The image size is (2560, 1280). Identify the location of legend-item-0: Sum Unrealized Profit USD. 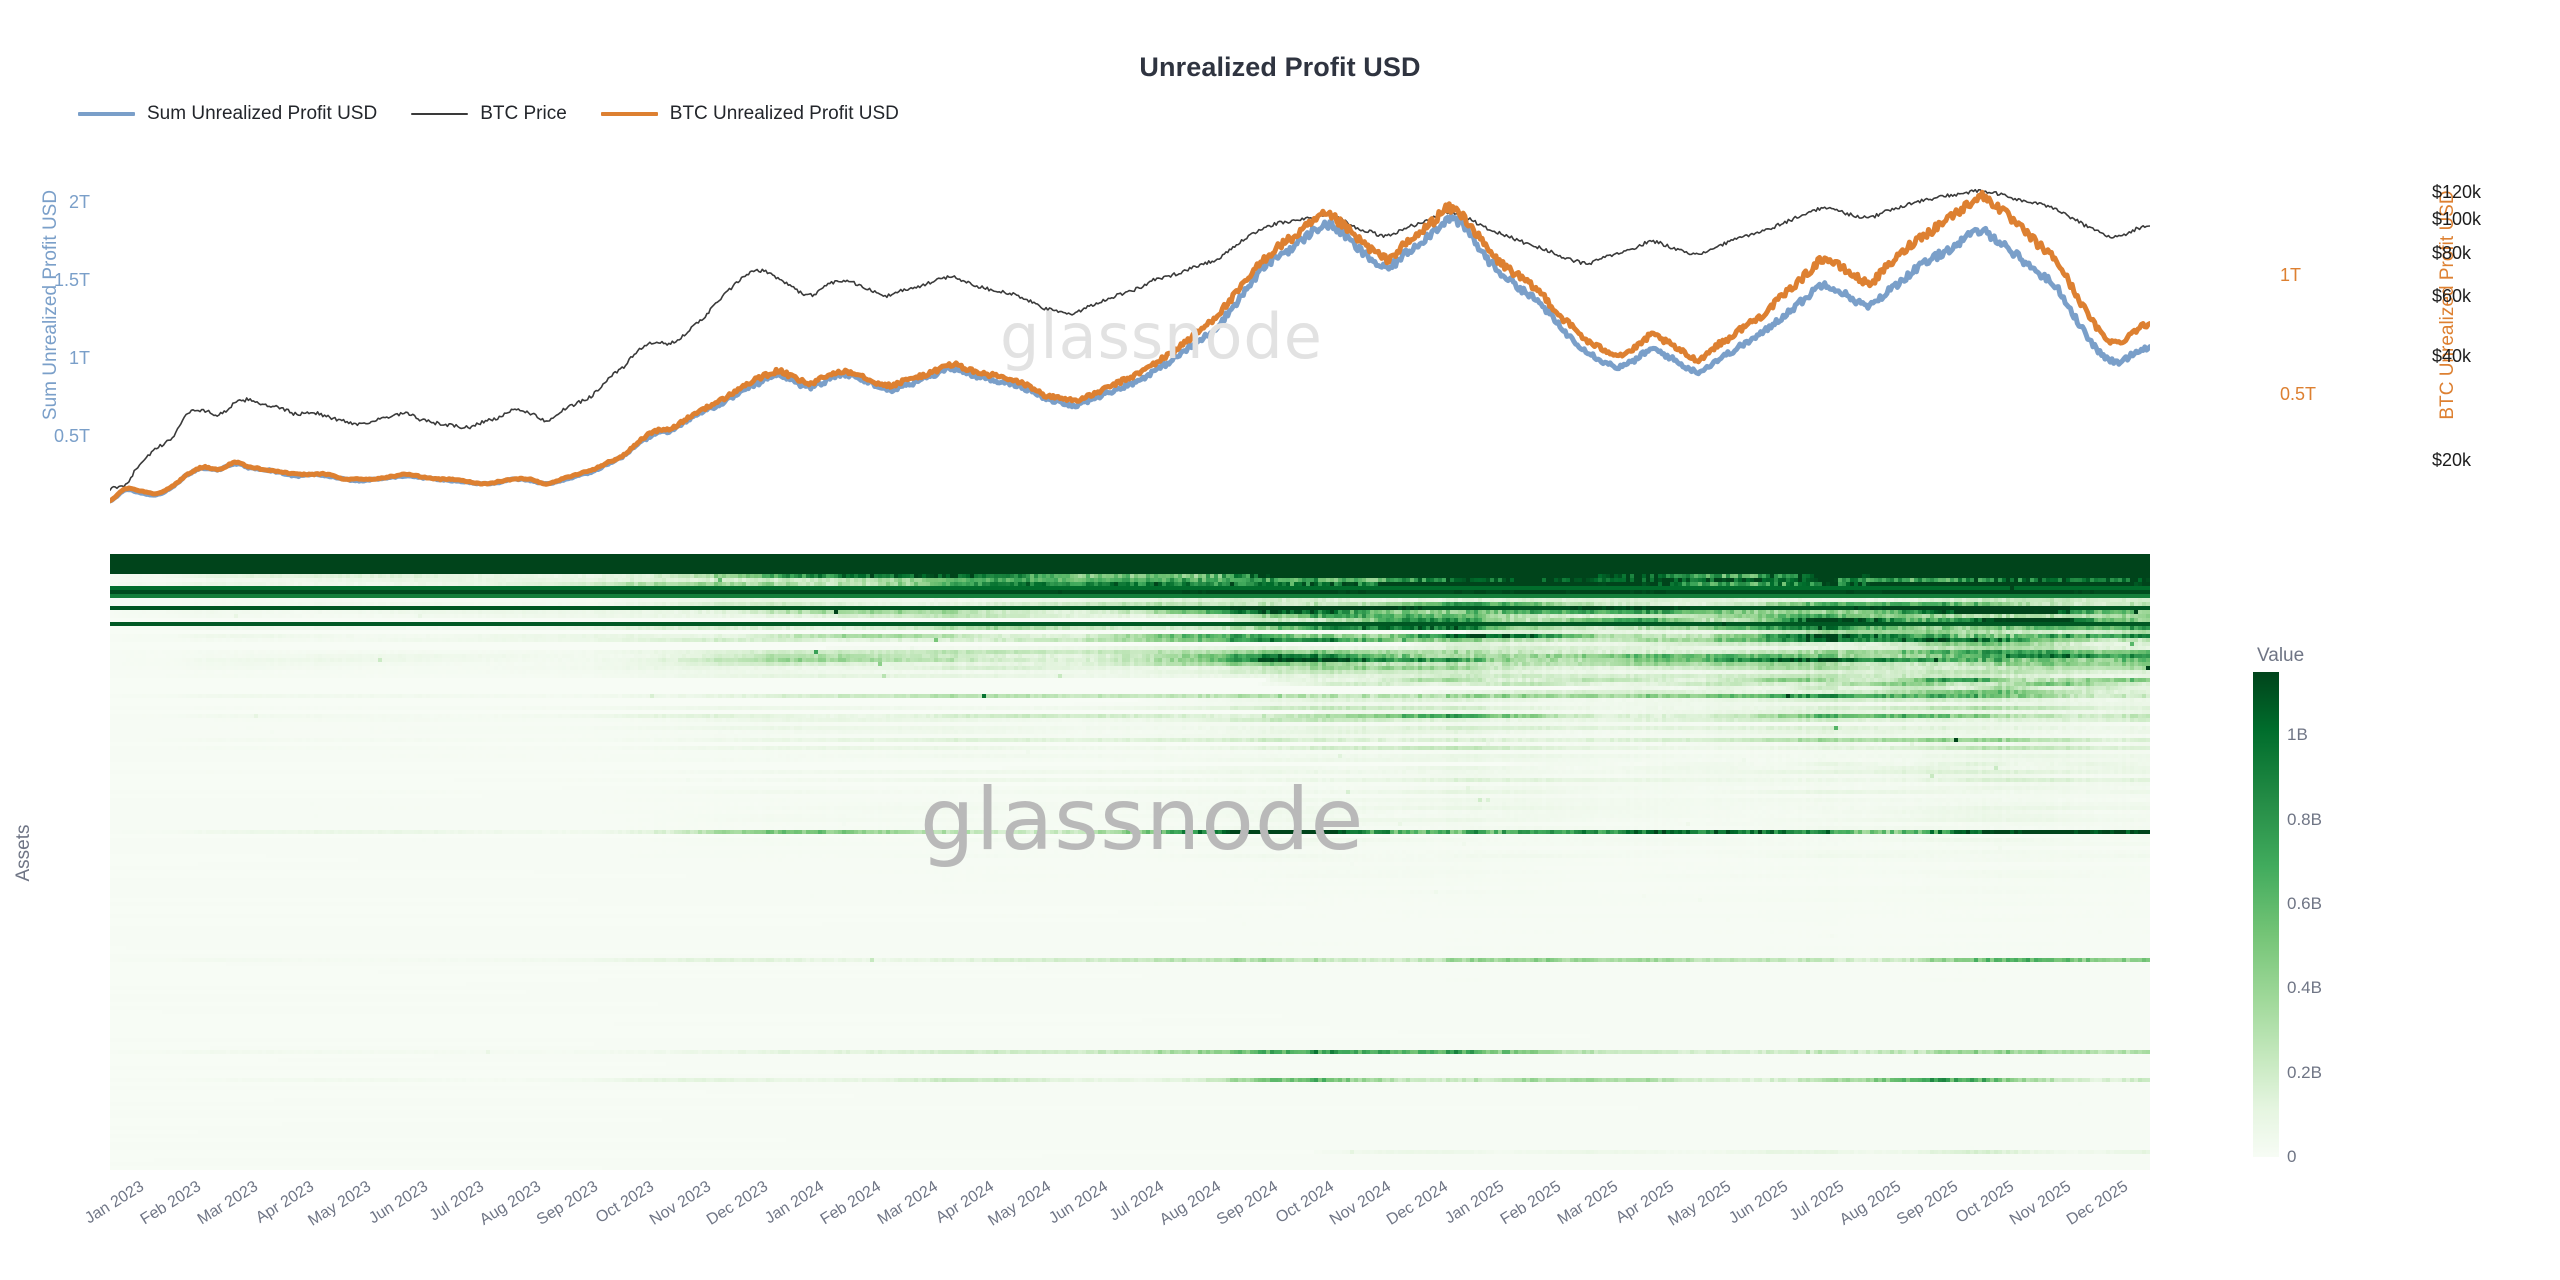
(227, 114).